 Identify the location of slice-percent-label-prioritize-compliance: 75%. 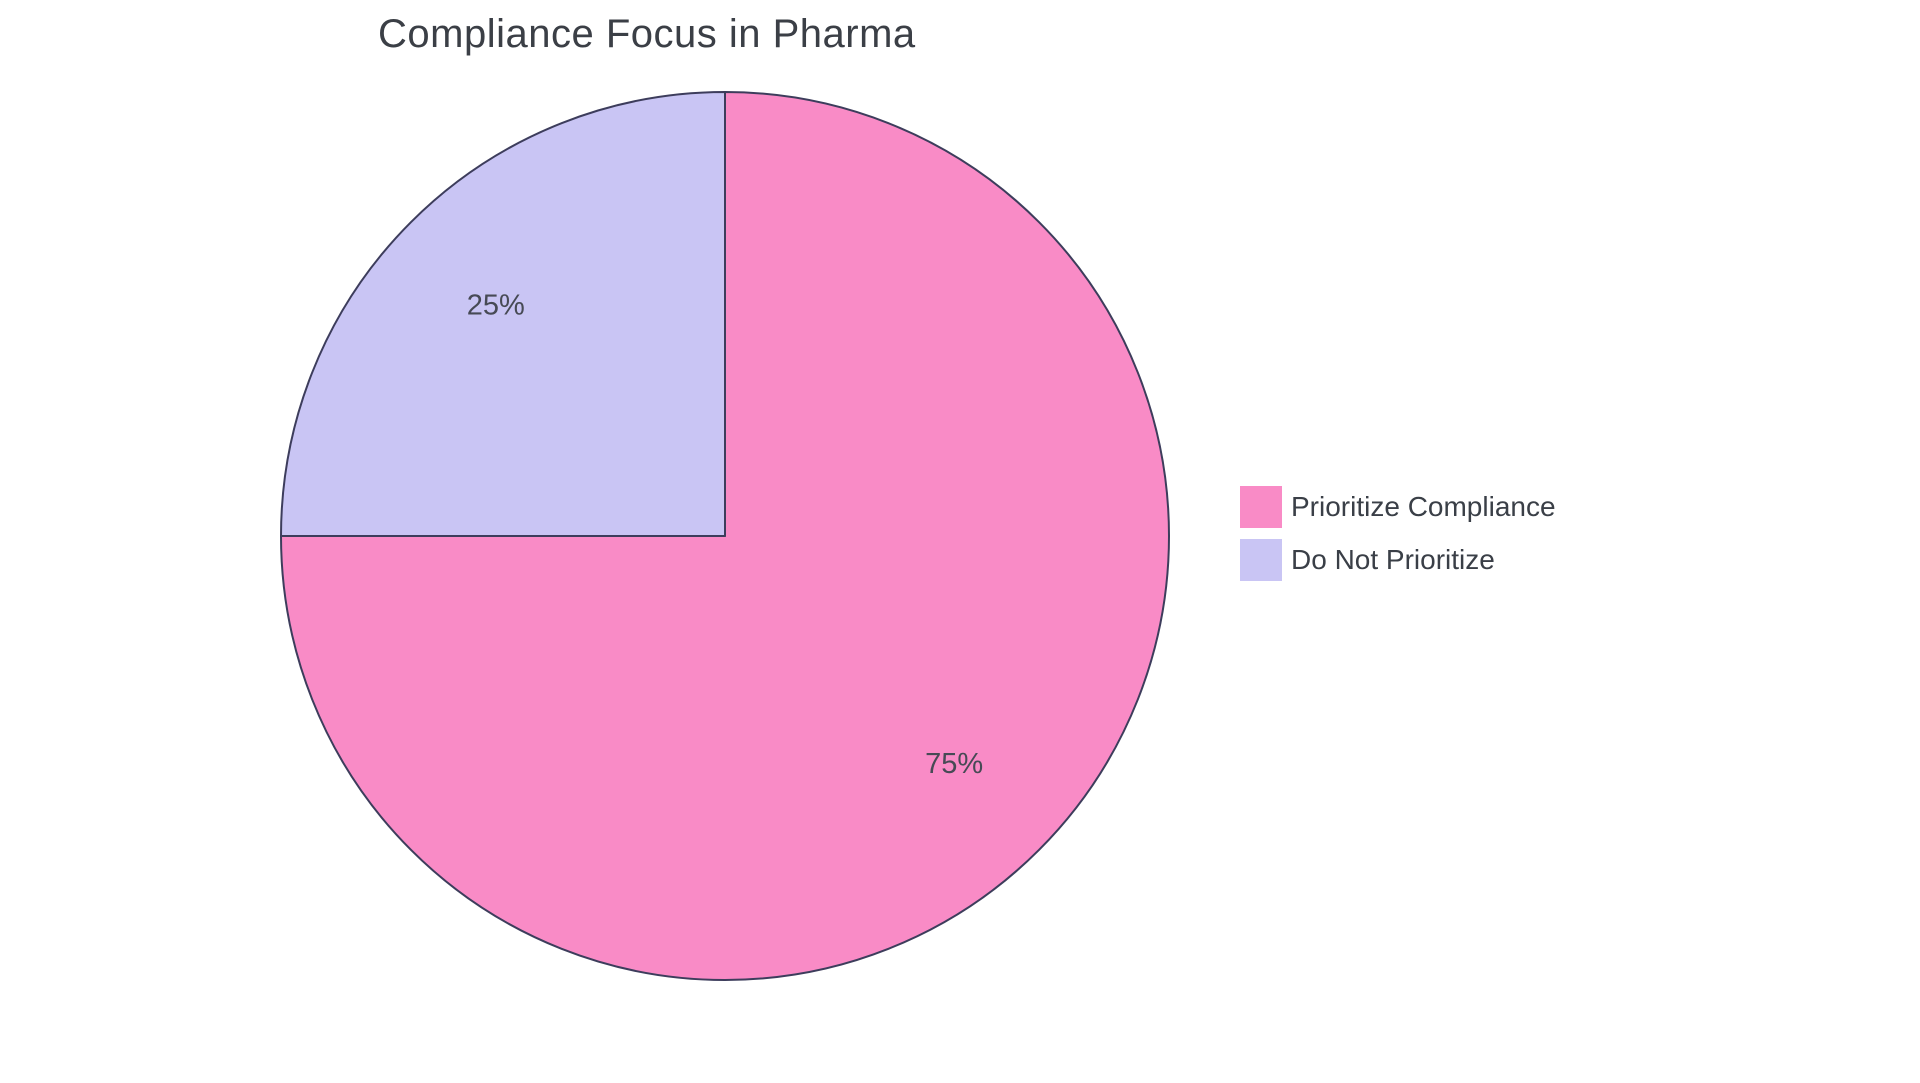
(954, 764).